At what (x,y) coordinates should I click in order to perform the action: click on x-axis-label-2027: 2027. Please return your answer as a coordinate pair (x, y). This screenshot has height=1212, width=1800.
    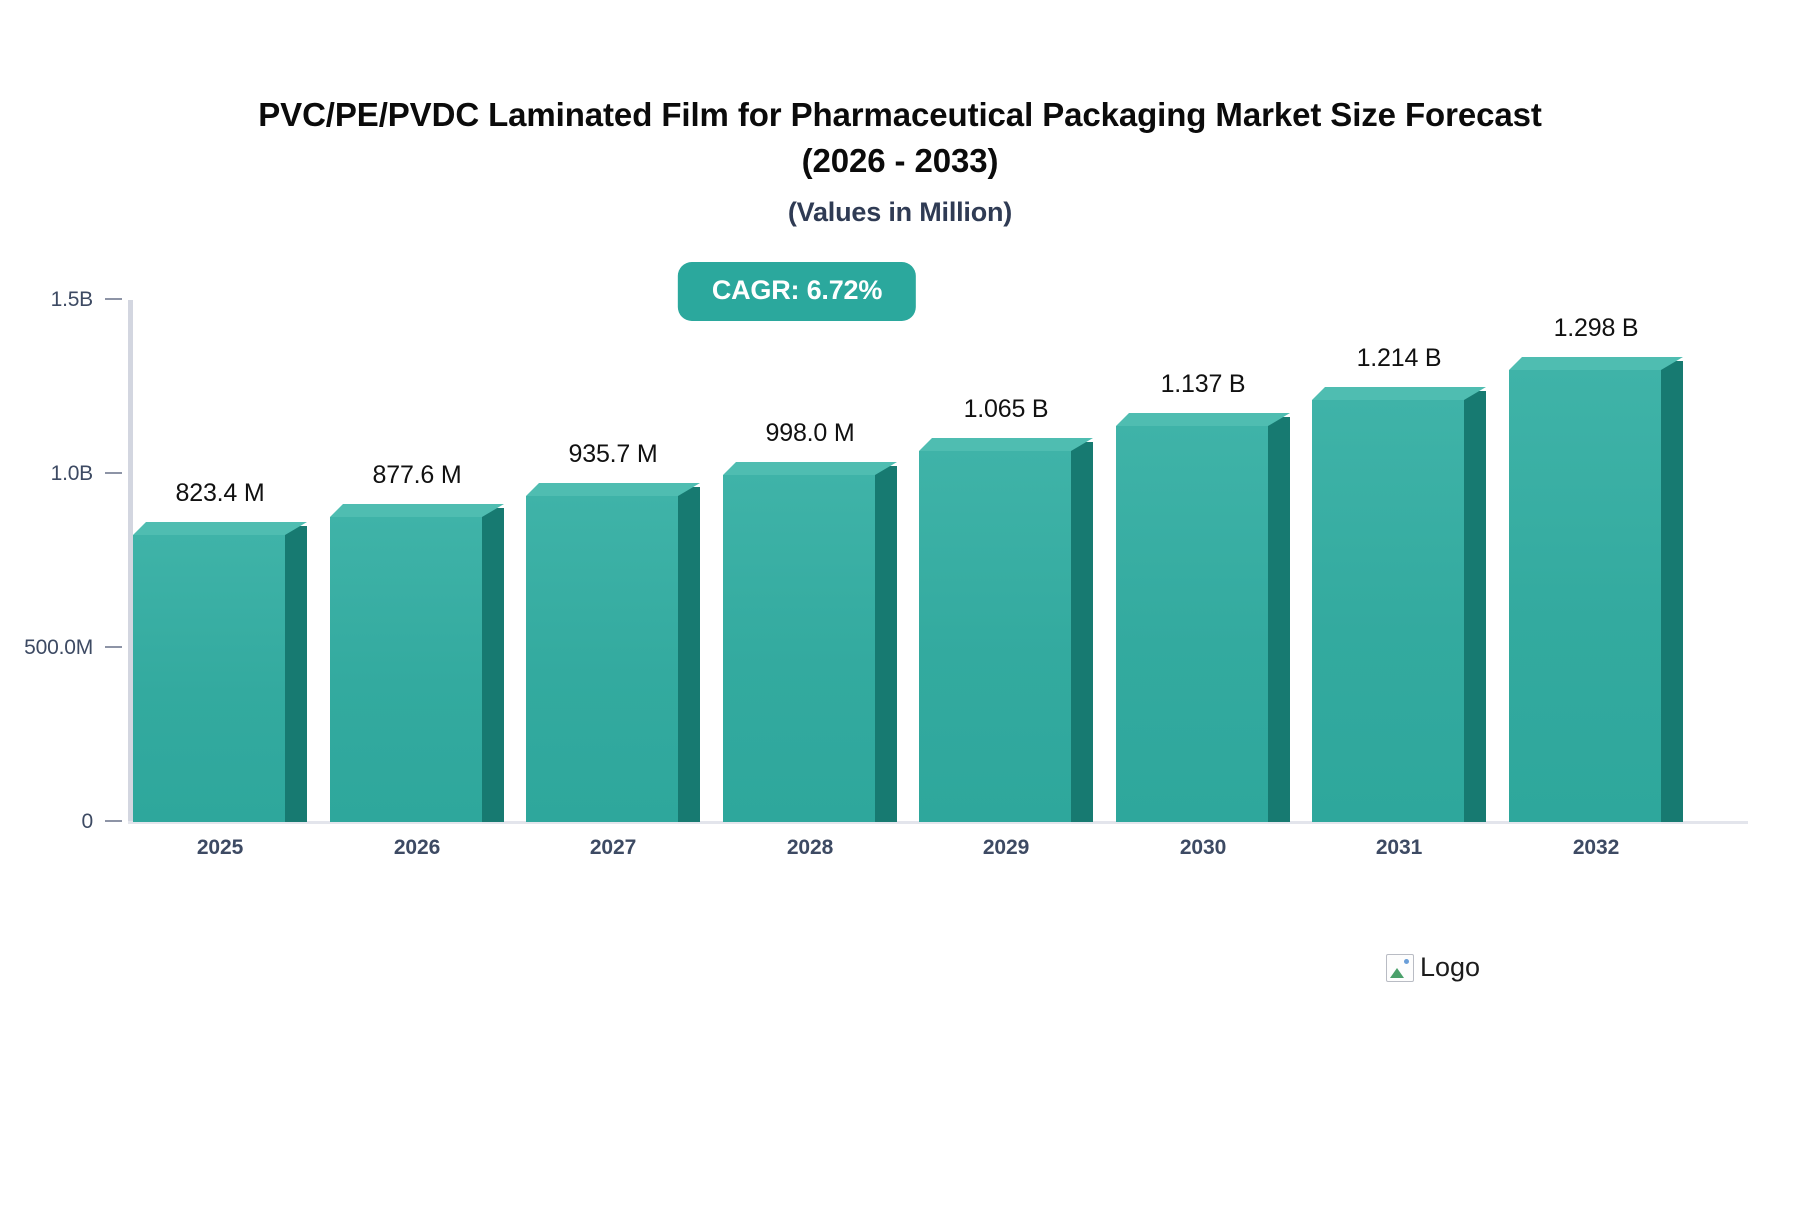
    Looking at the image, I should click on (613, 847).